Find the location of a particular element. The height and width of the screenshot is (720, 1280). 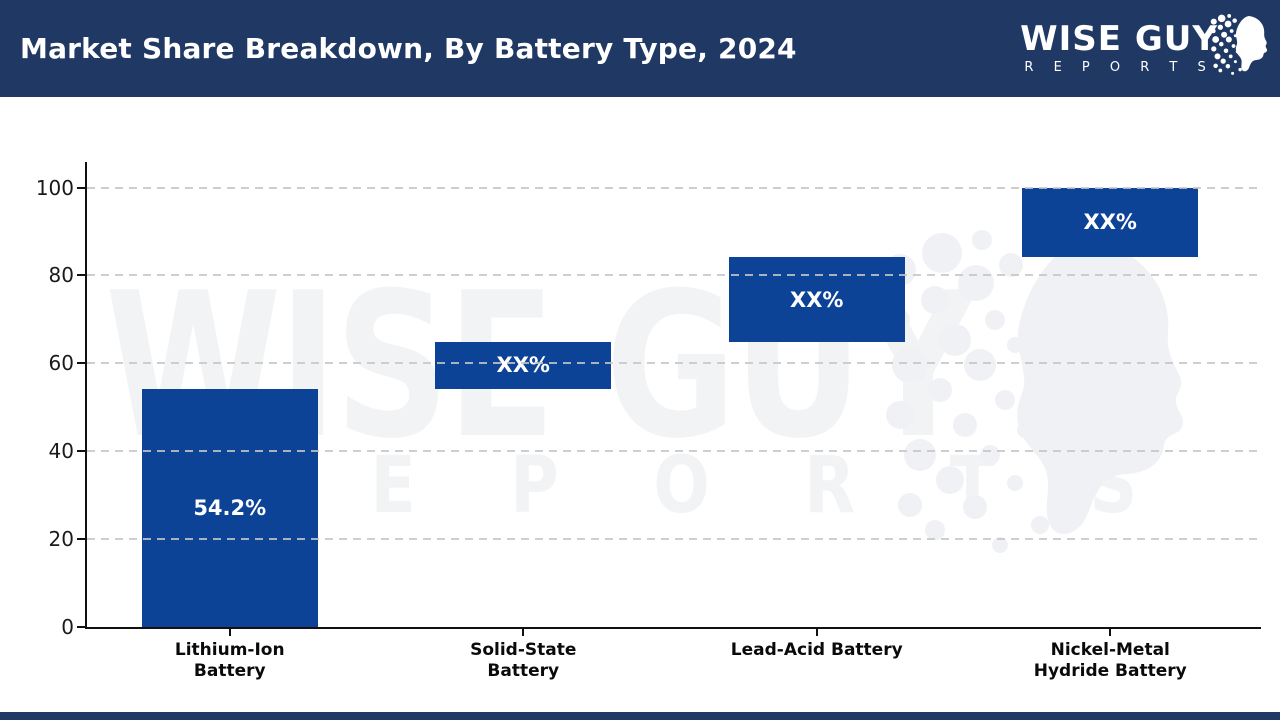

y-tick-label: 60 is located at coordinates (61, 363).